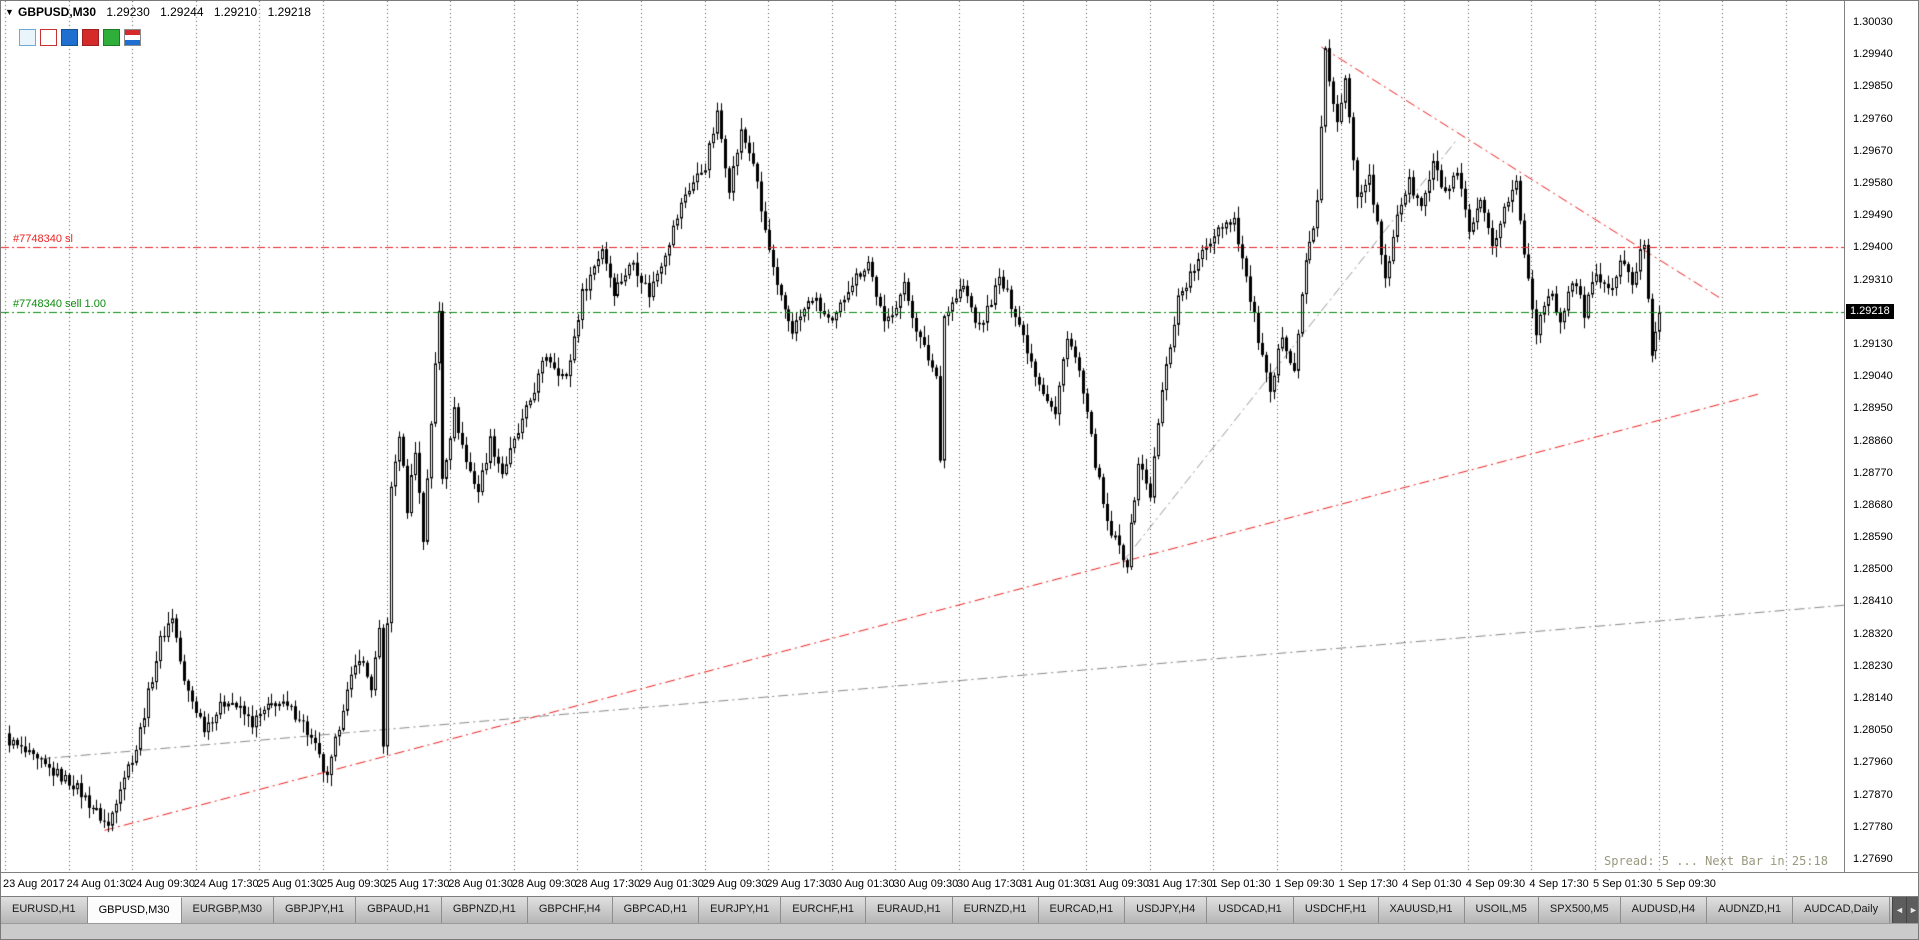 The height and width of the screenshot is (940, 1919). What do you see at coordinates (353, 884) in the screenshot?
I see `time-axis-label: 25 Aug 09:30` at bounding box center [353, 884].